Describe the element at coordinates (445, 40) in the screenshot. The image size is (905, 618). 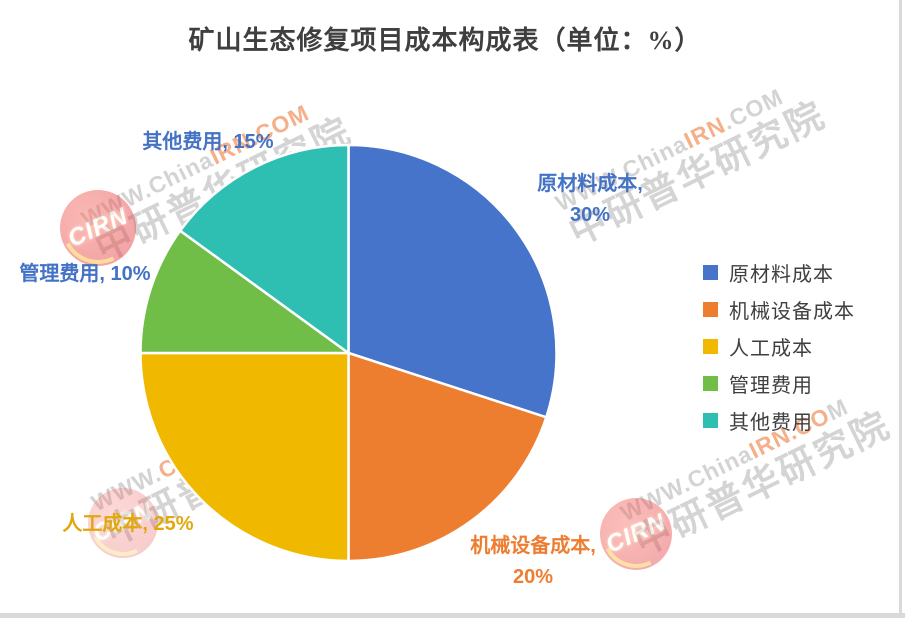
I see `chart-title: 矿山生态修复项目成本构成表（单位：%）` at that location.